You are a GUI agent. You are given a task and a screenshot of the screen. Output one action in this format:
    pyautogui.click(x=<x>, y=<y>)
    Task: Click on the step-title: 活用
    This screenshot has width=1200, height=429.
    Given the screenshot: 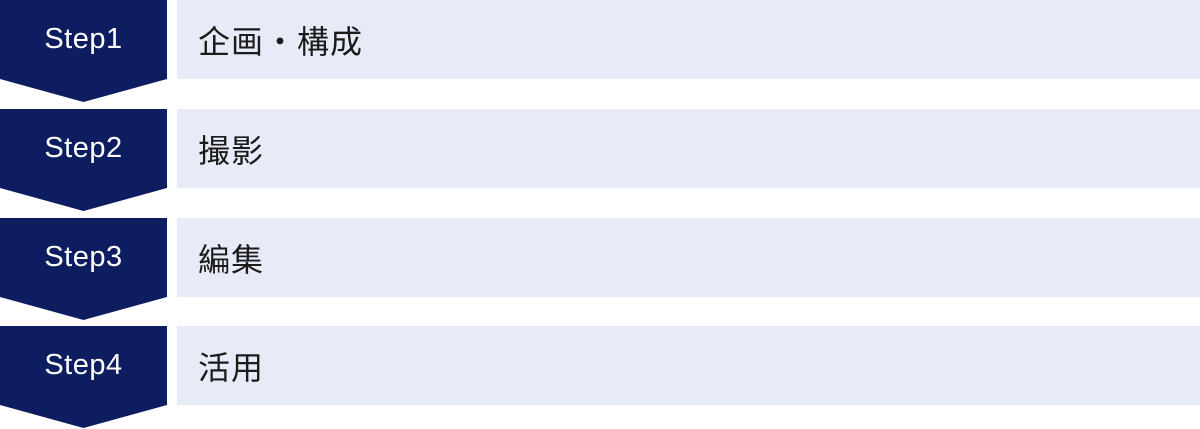 What is the action you would take?
    pyautogui.click(x=231, y=367)
    